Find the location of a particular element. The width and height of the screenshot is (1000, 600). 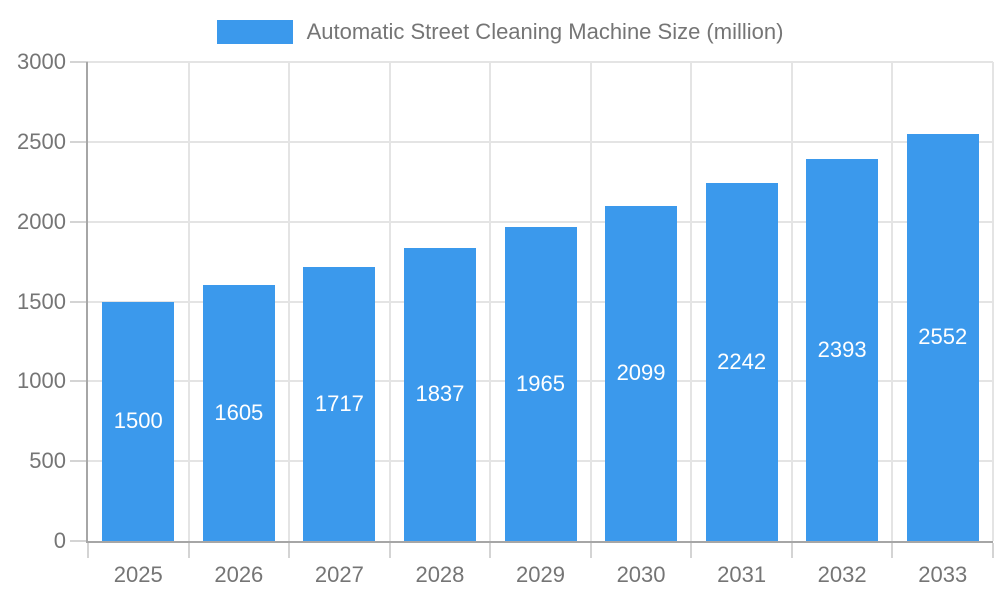

bar-value-label: 2099 is located at coordinates (641, 373).